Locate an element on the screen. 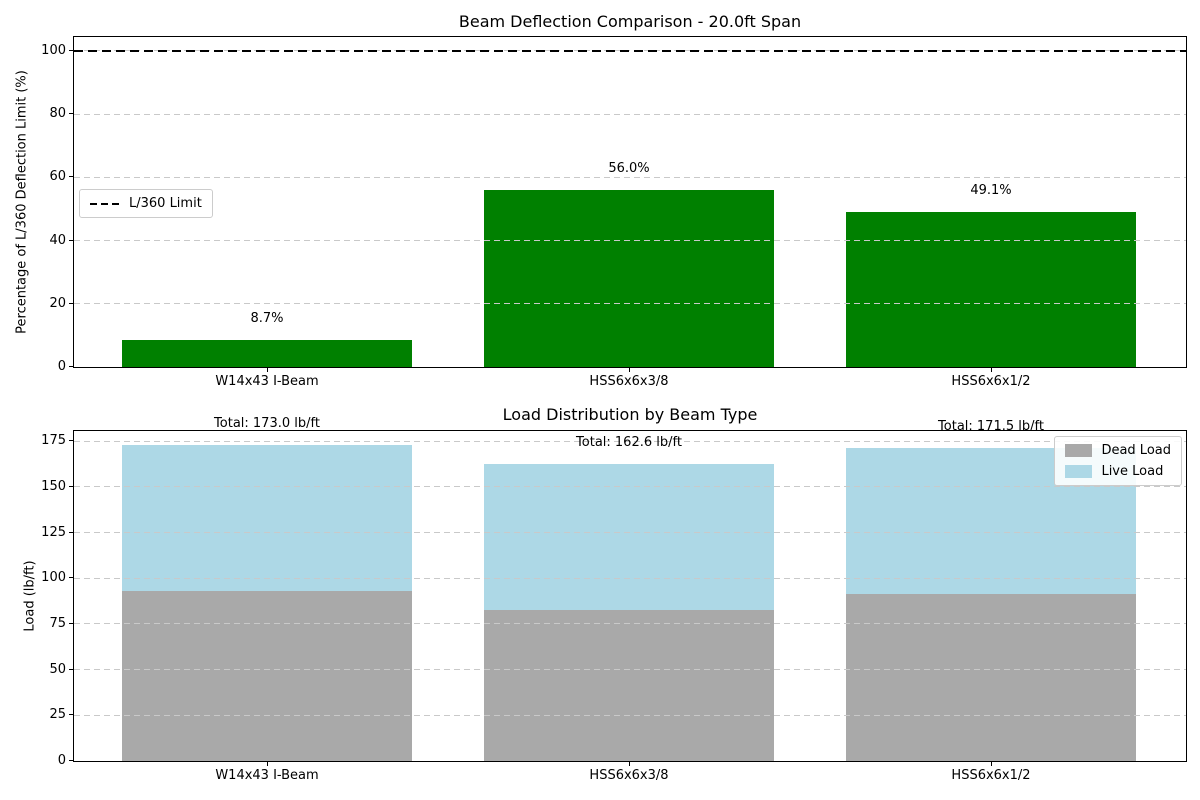 The height and width of the screenshot is (800, 1200). bar-value-label: 56.0% is located at coordinates (629, 168).